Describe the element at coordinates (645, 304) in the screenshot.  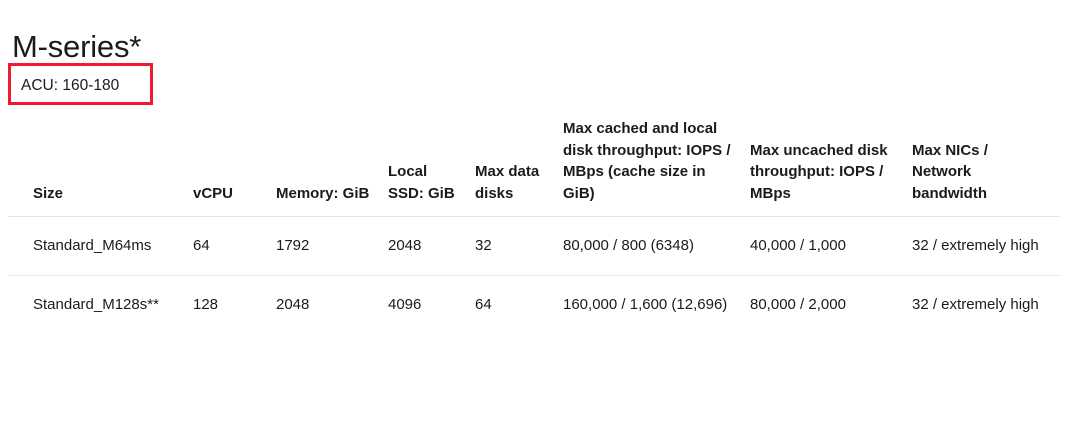
I see `cell-max-cached-throughput: 160,000 / 1,600 (12,696)` at that location.